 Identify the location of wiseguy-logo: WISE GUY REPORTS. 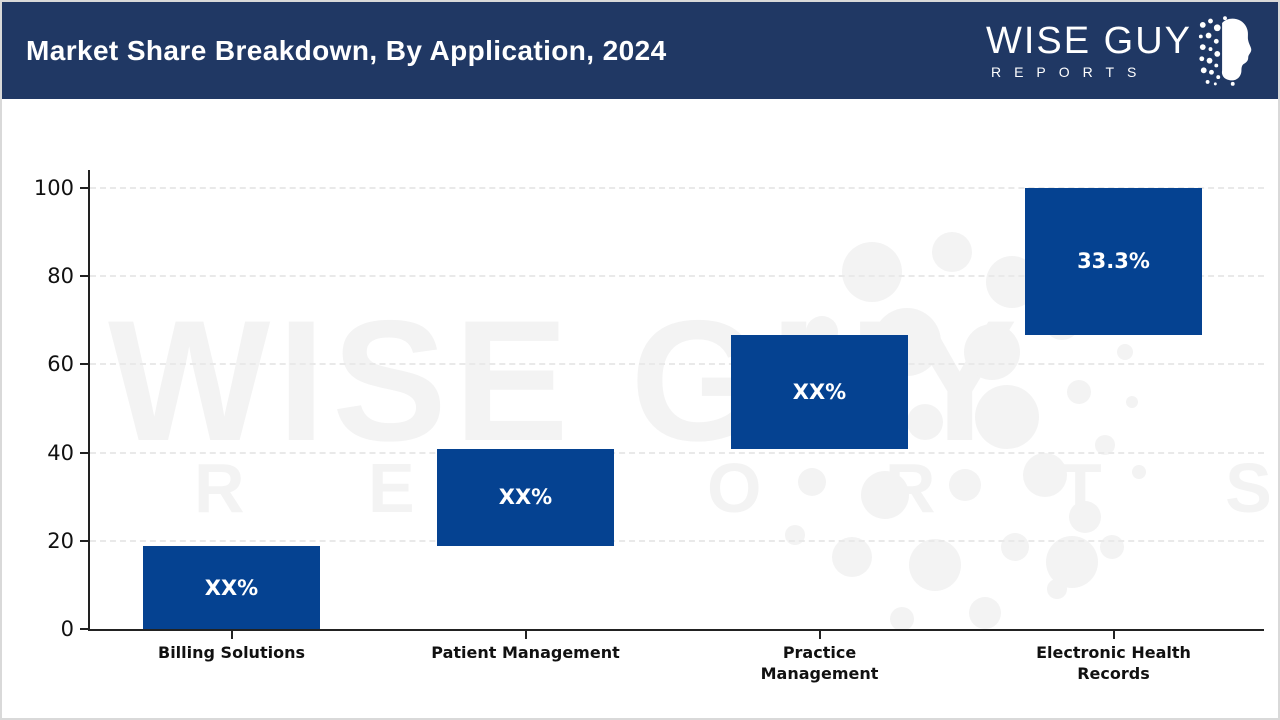
(1120, 51).